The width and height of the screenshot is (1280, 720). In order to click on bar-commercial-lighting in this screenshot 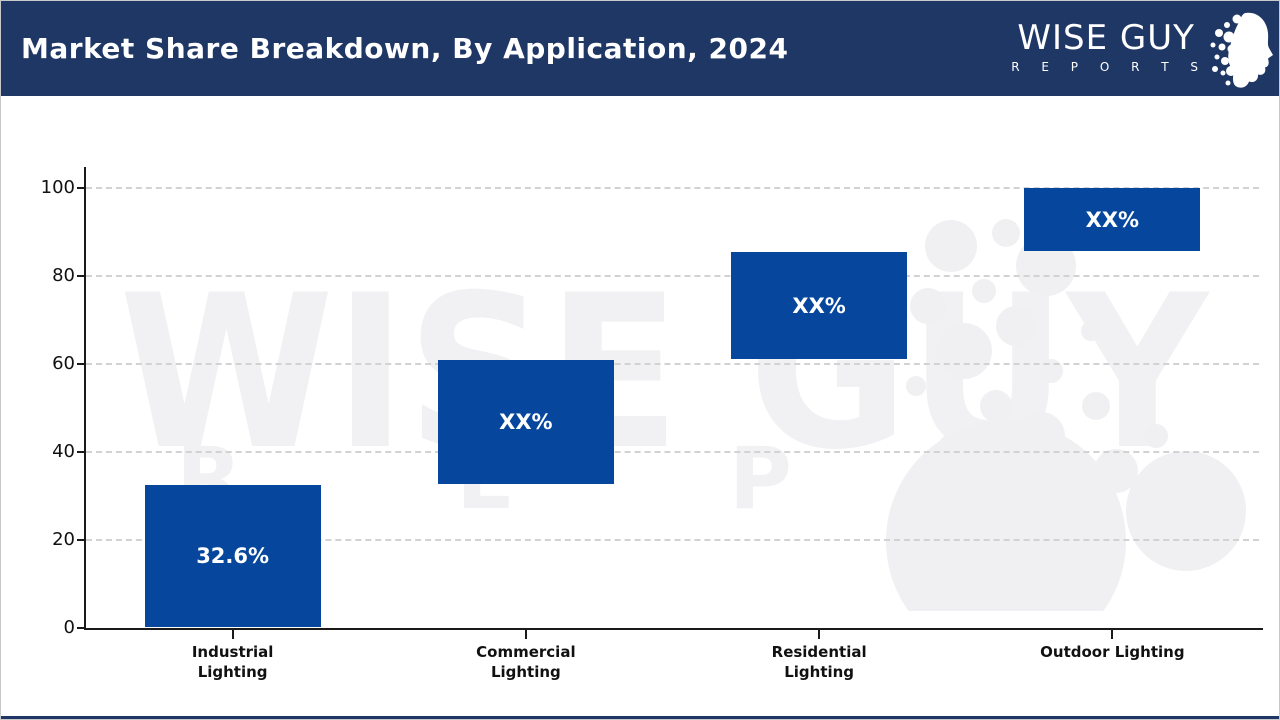, I will do `click(525, 421)`.